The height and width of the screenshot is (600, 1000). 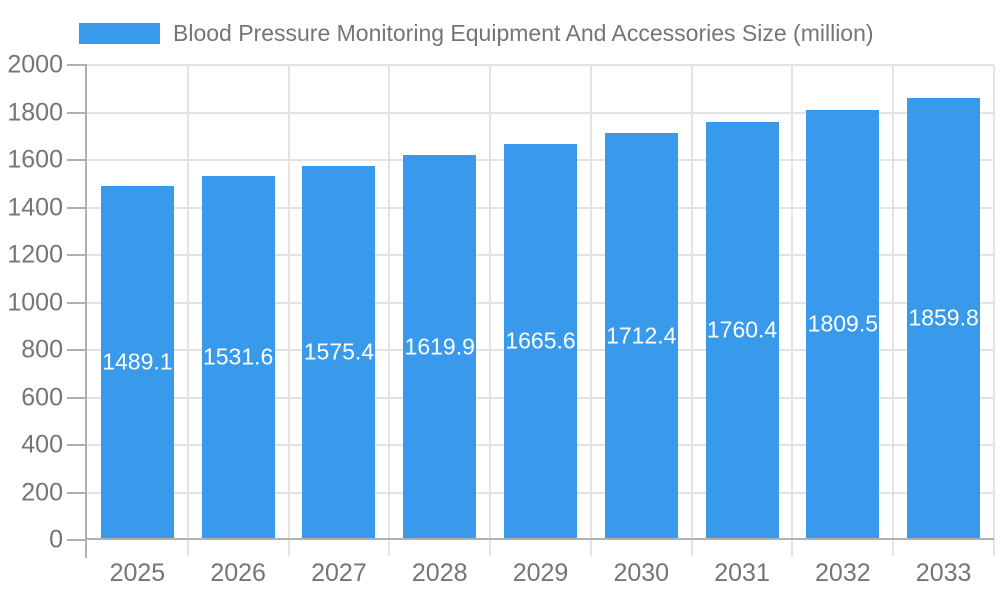 I want to click on bar-value-label: 1712.4, so click(x=641, y=335).